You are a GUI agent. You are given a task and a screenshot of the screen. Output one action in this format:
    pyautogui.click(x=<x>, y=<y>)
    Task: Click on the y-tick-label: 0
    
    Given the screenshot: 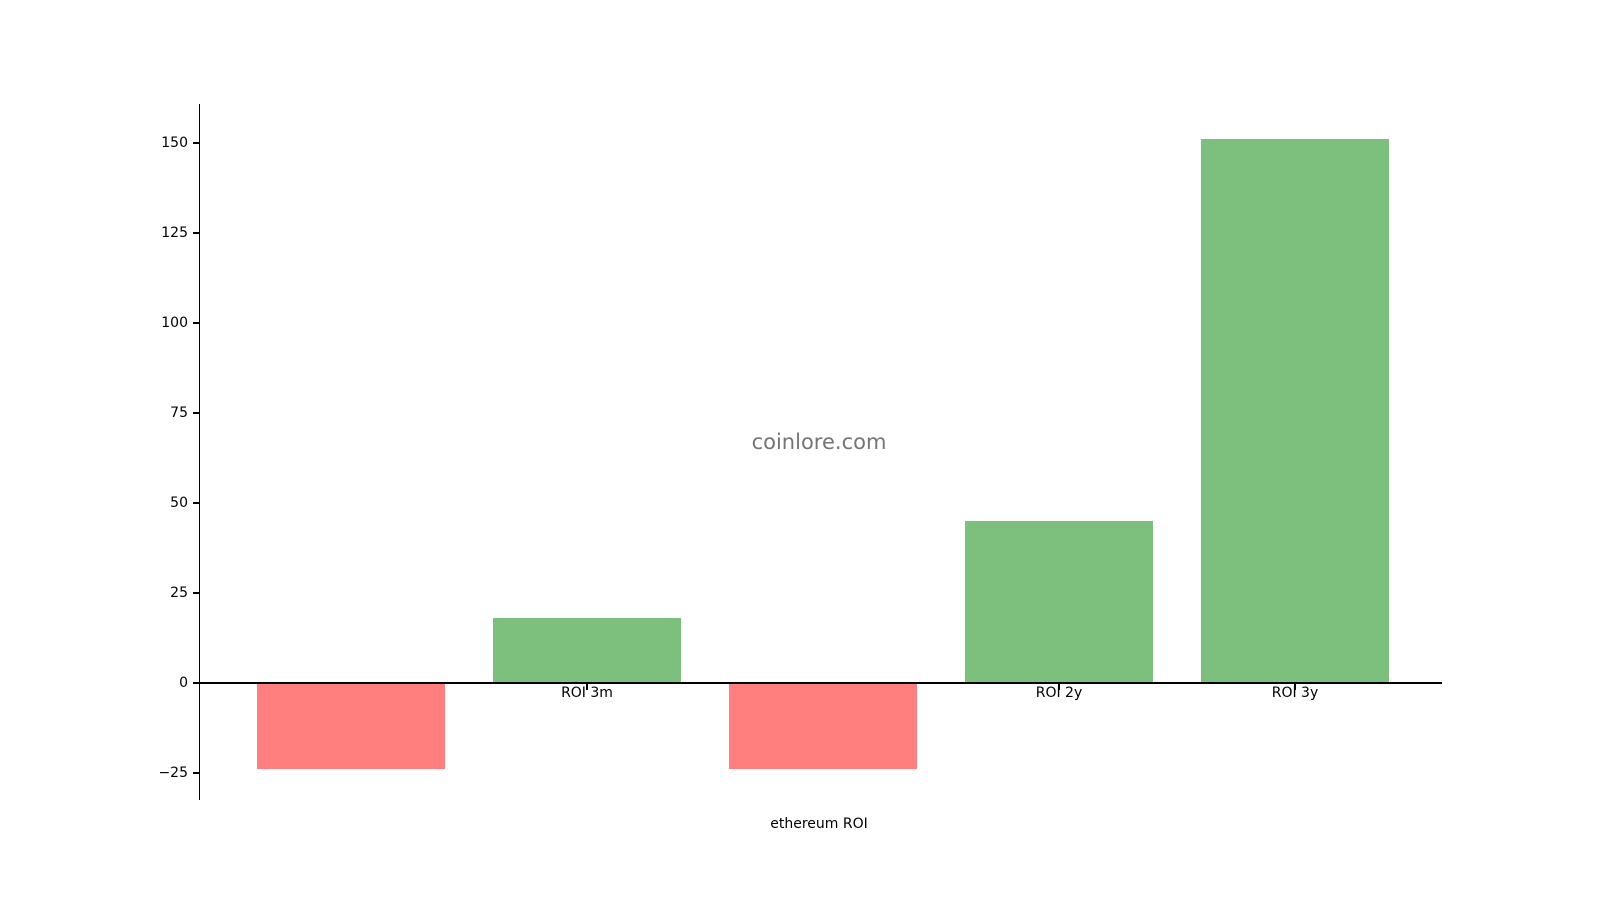 What is the action you would take?
    pyautogui.click(x=183, y=683)
    